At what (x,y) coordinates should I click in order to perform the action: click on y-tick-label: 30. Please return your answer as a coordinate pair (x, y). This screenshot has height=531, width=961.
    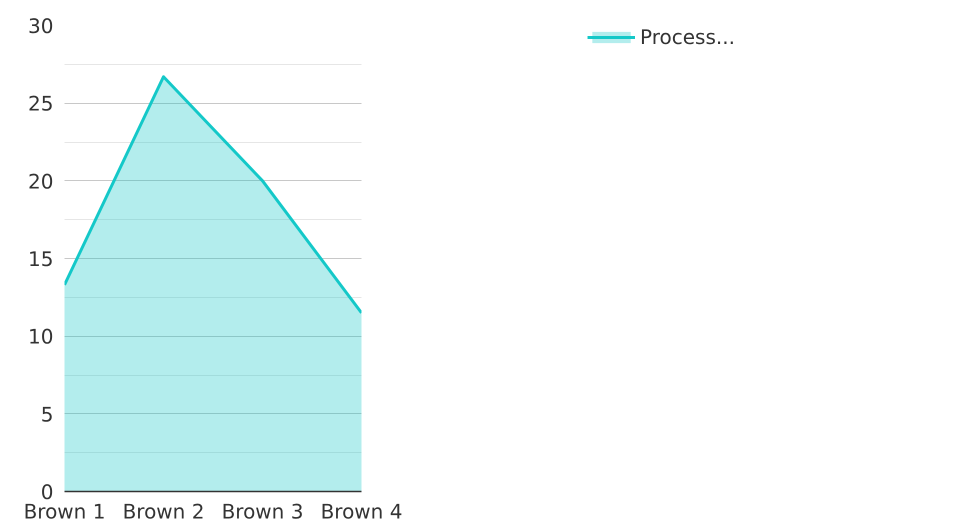
    Looking at the image, I should click on (41, 26).